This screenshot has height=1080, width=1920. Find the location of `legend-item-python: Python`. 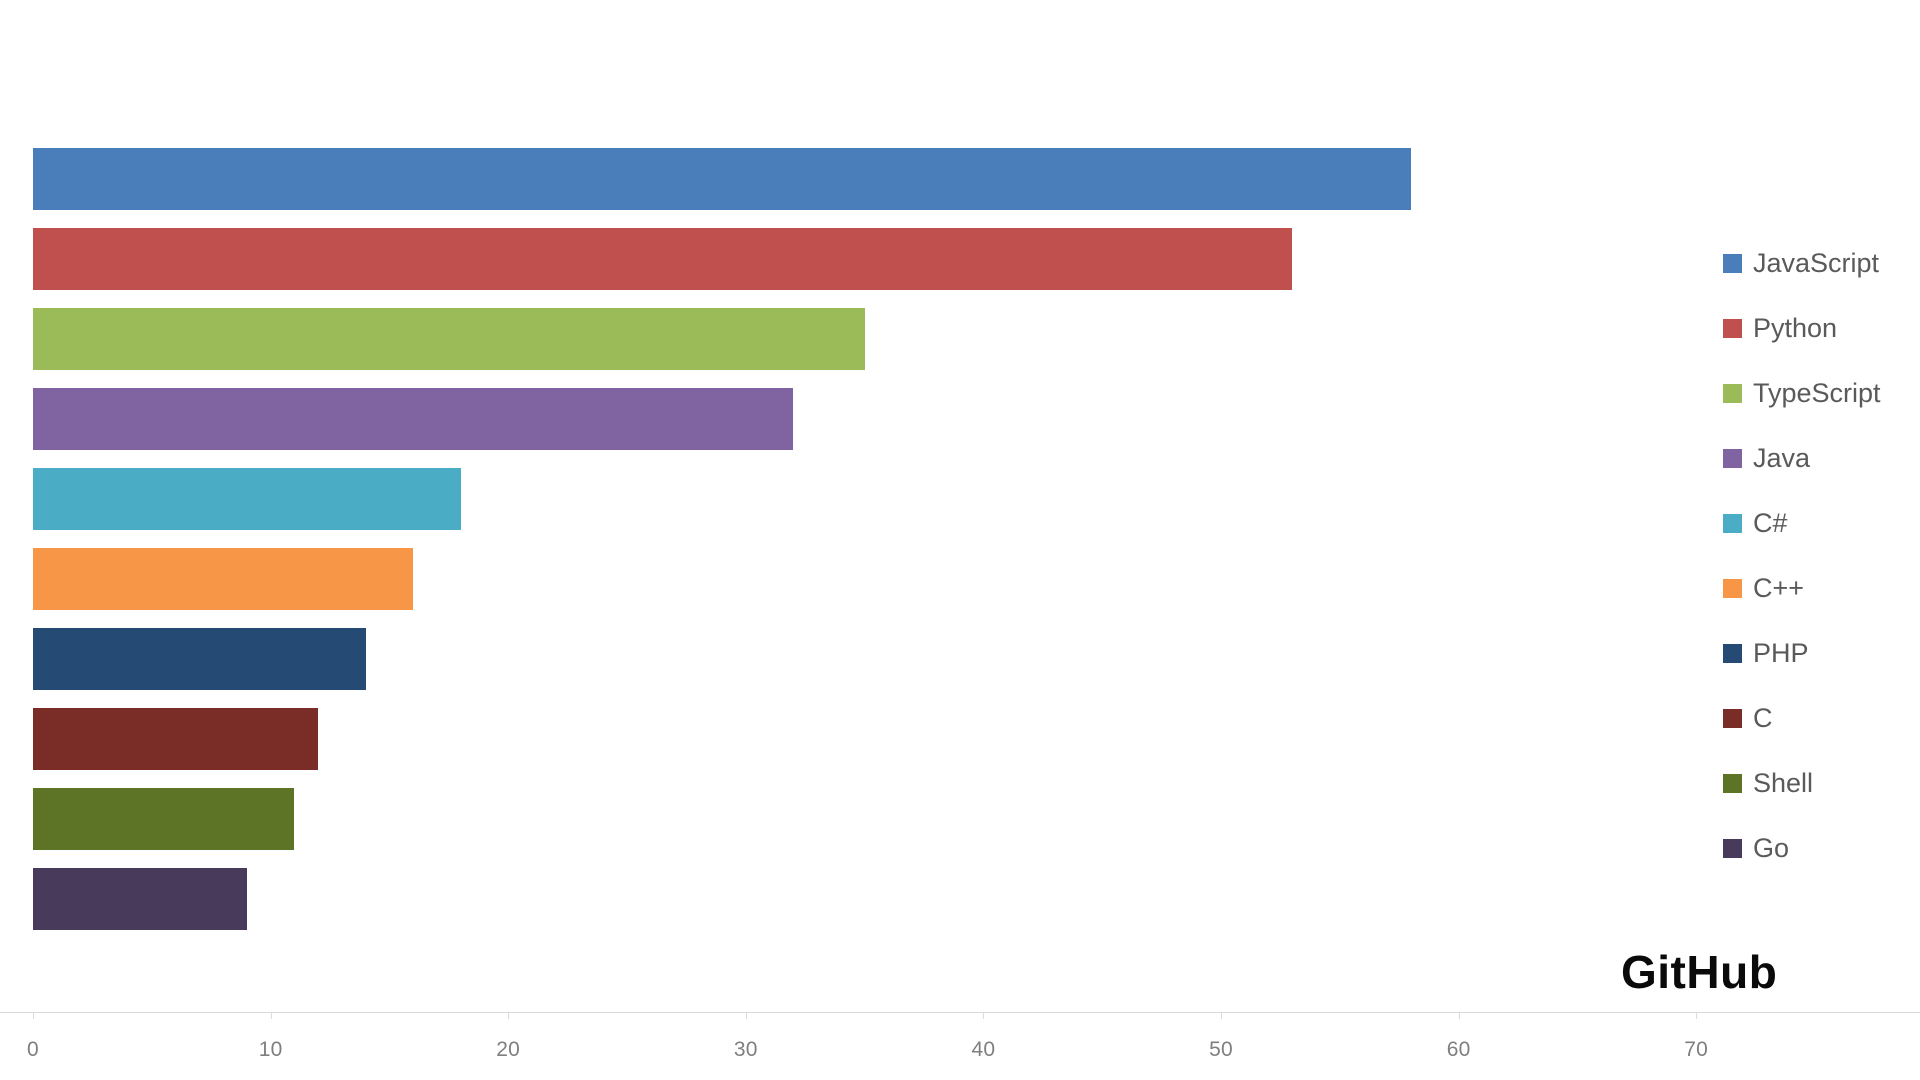

legend-item-python: Python is located at coordinates (1780, 328).